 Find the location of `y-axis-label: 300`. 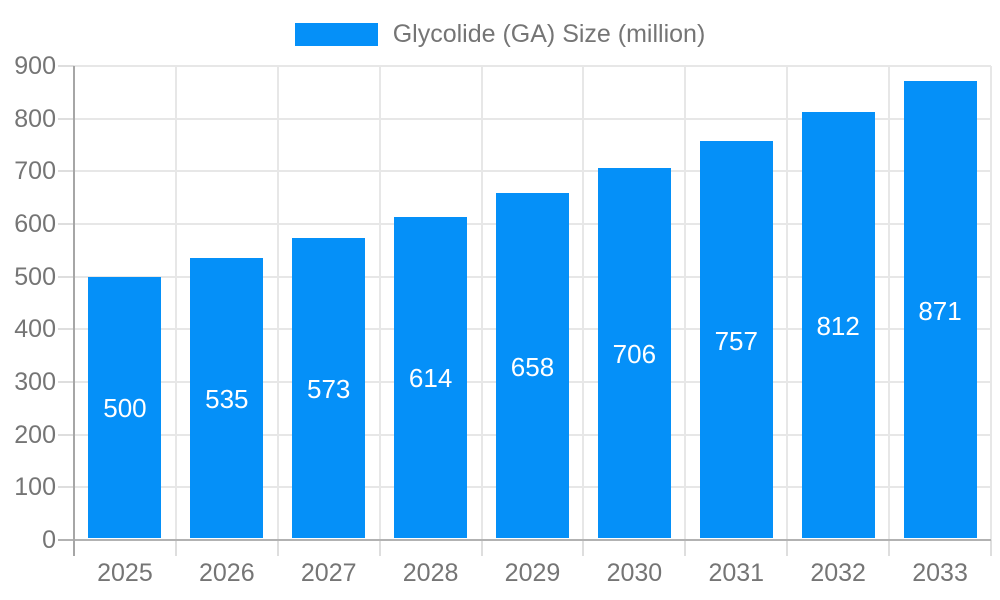

y-axis-label: 300 is located at coordinates (35, 382).